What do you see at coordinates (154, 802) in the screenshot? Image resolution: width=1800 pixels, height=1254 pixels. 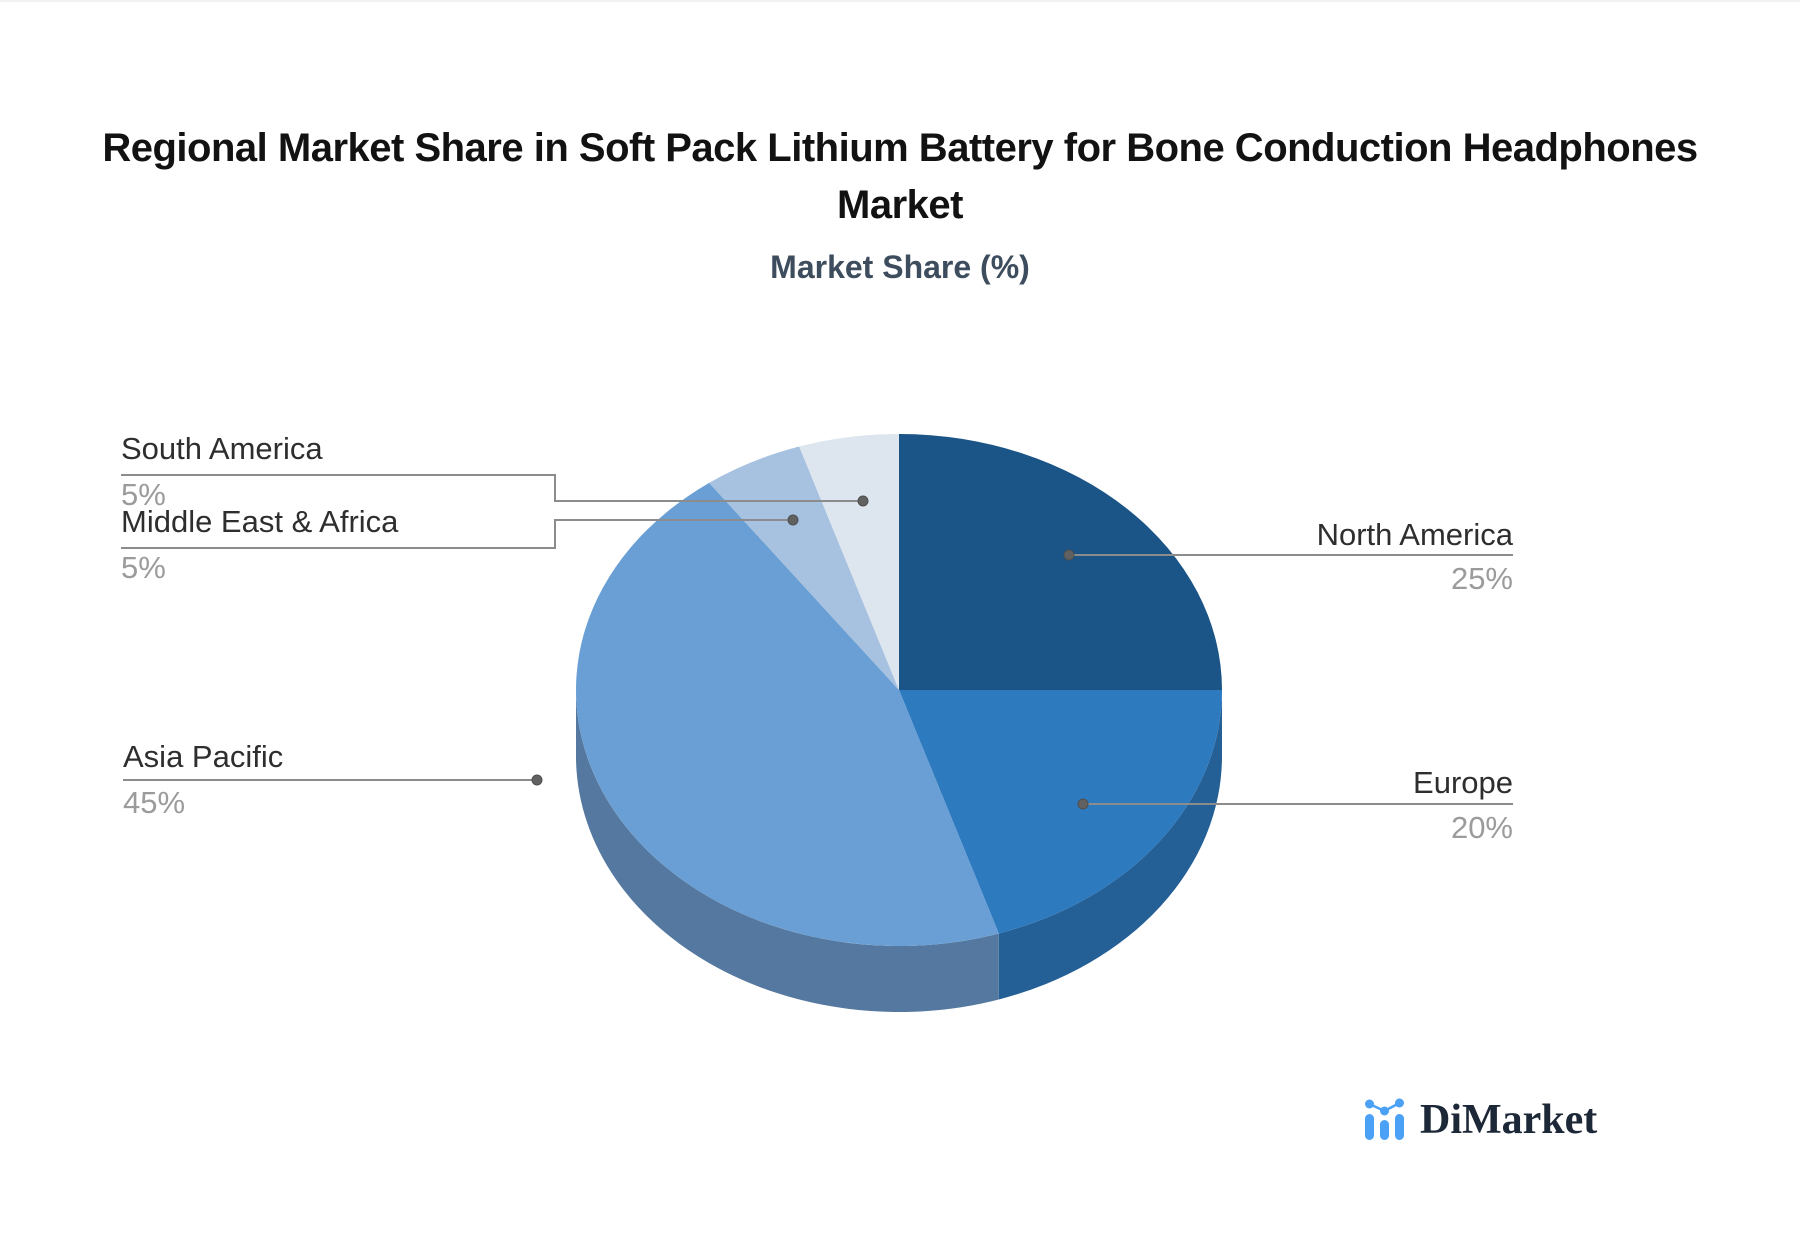 I see `value-asia-pacific: 45%` at bounding box center [154, 802].